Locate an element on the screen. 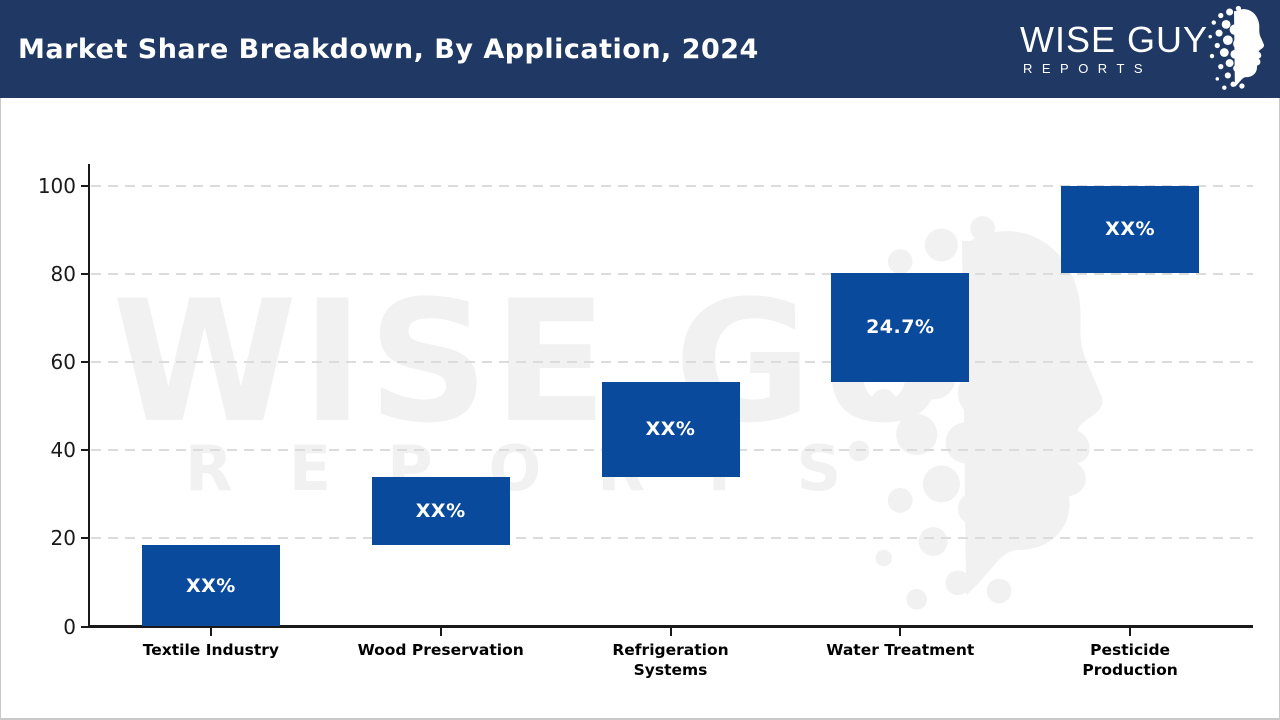 The width and height of the screenshot is (1280, 720). x-category-line: Textile Industry is located at coordinates (211, 649).